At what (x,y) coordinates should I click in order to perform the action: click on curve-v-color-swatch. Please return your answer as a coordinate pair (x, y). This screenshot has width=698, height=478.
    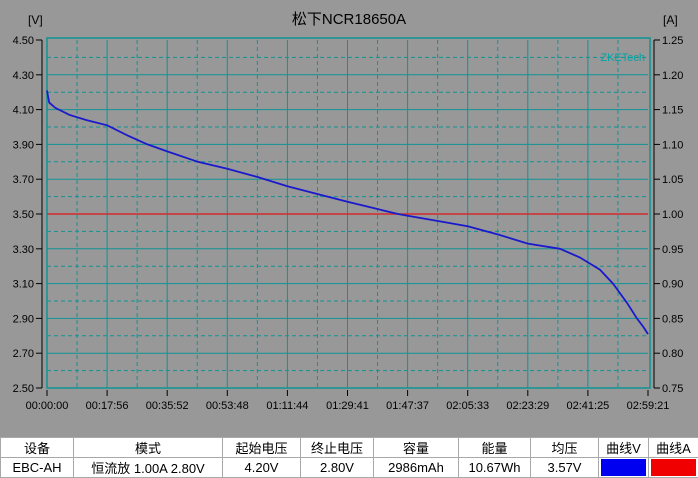
    Looking at the image, I should click on (623, 467).